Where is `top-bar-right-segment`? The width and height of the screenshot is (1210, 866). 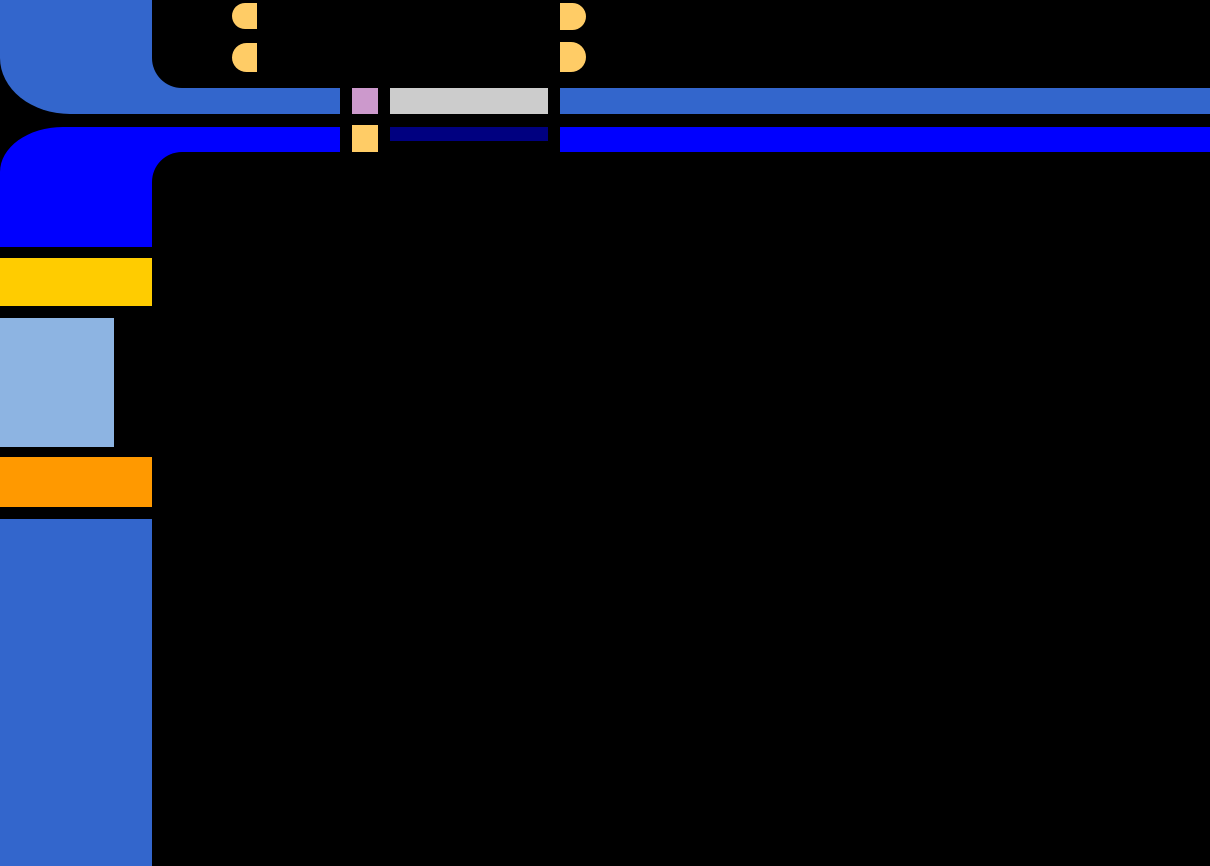 top-bar-right-segment is located at coordinates (885, 101).